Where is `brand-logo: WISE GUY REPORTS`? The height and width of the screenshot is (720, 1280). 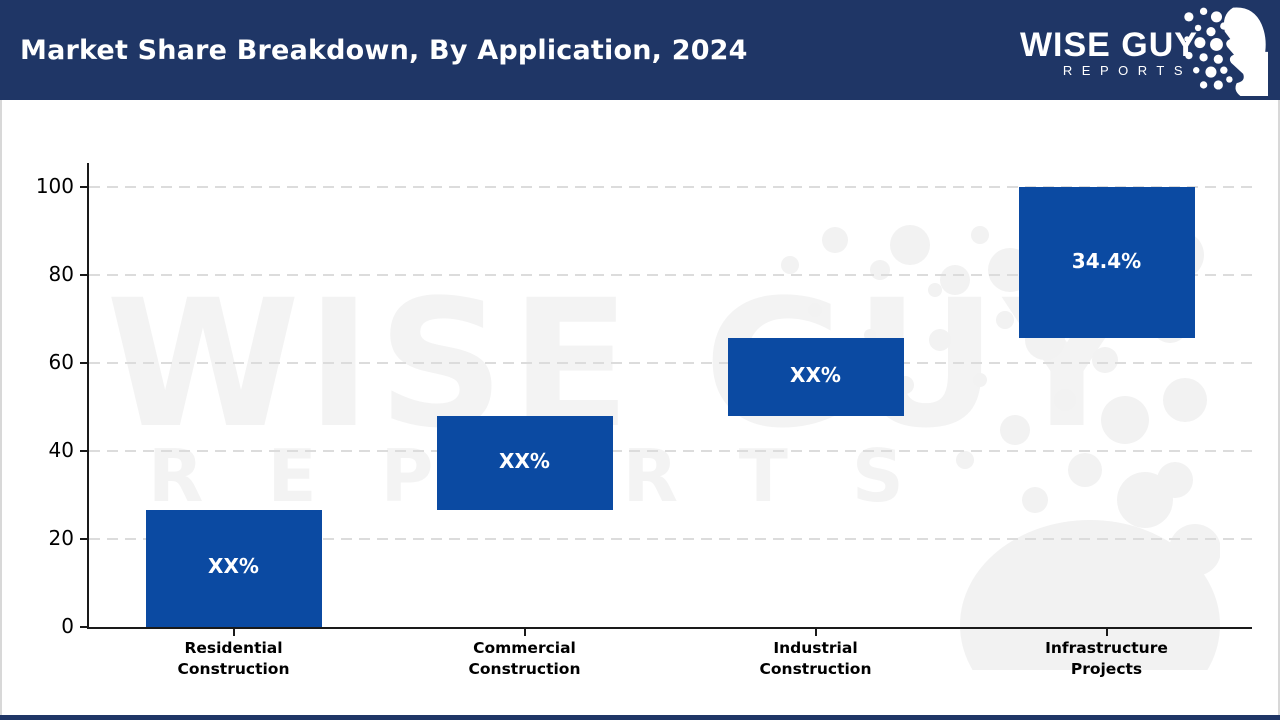
brand-logo: WISE GUY REPORTS is located at coordinates (1138, 50).